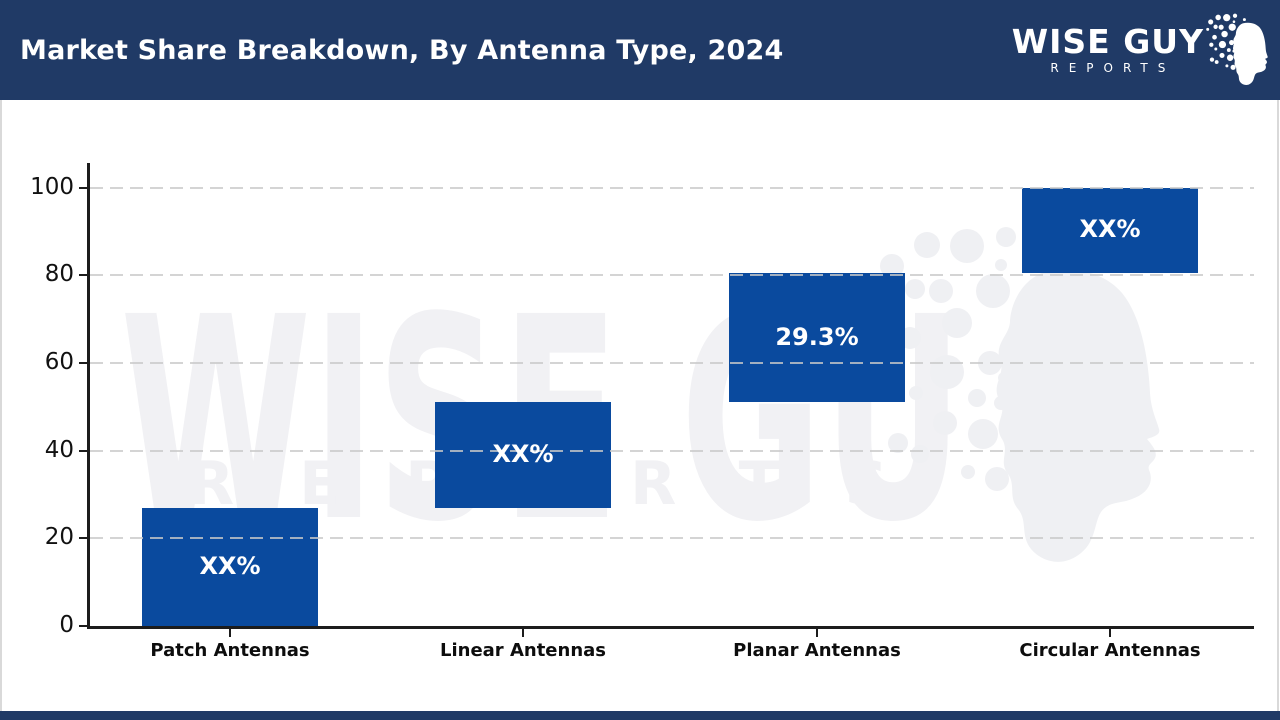  What do you see at coordinates (230, 633) in the screenshot?
I see `x-tick-patch-antennas` at bounding box center [230, 633].